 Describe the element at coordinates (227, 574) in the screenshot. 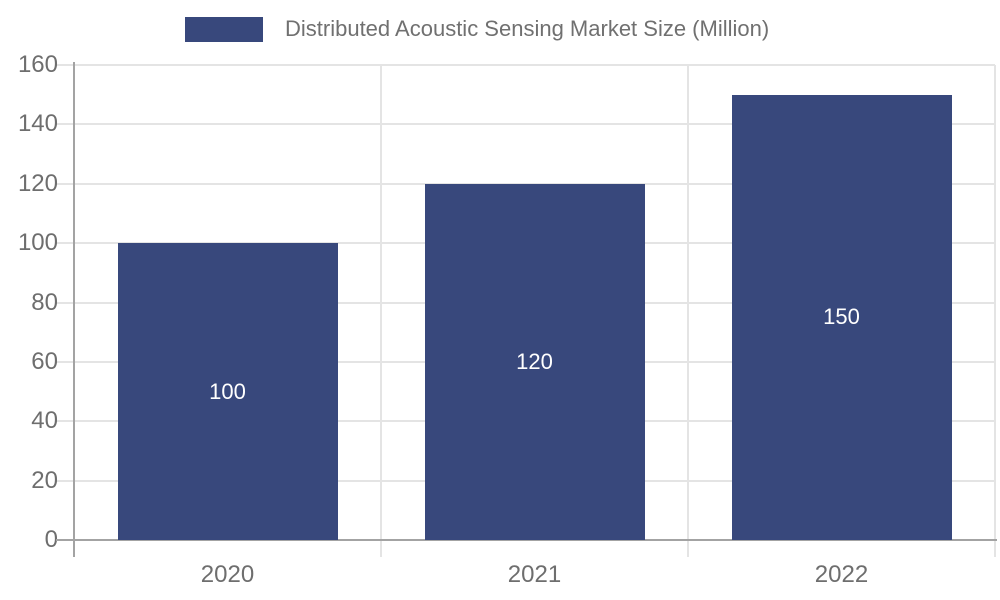

I see `x-tick-label: 2020` at that location.